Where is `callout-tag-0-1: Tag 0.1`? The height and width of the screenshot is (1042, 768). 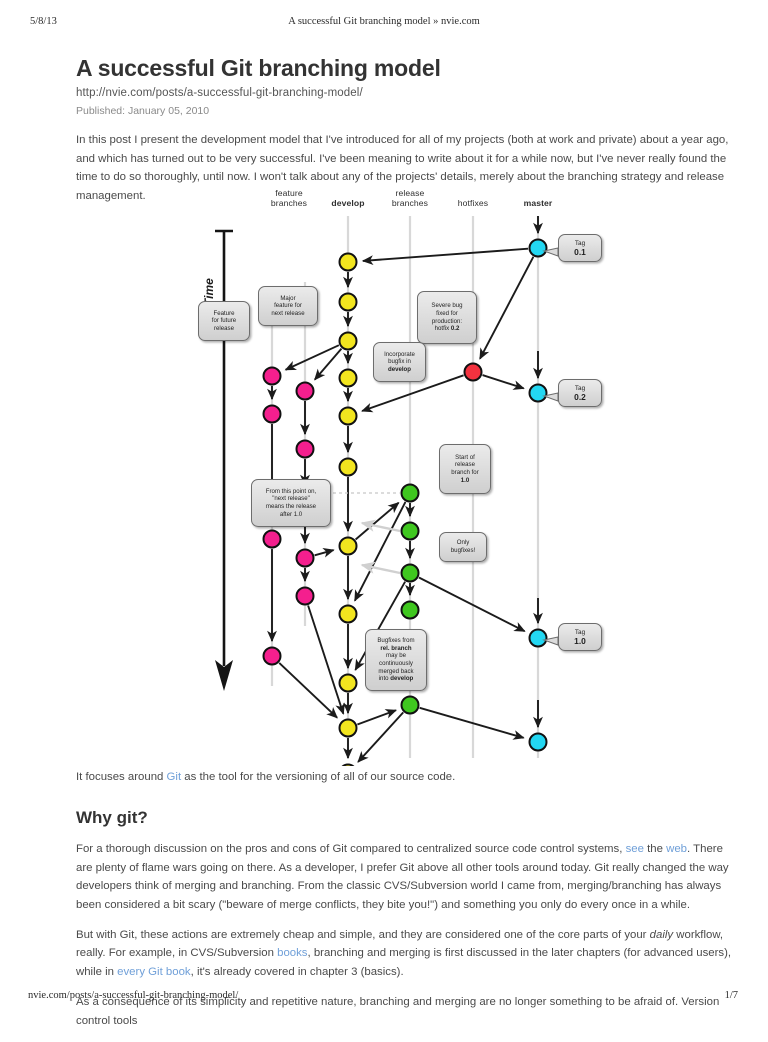 callout-tag-0-1: Tag 0.1 is located at coordinates (580, 248).